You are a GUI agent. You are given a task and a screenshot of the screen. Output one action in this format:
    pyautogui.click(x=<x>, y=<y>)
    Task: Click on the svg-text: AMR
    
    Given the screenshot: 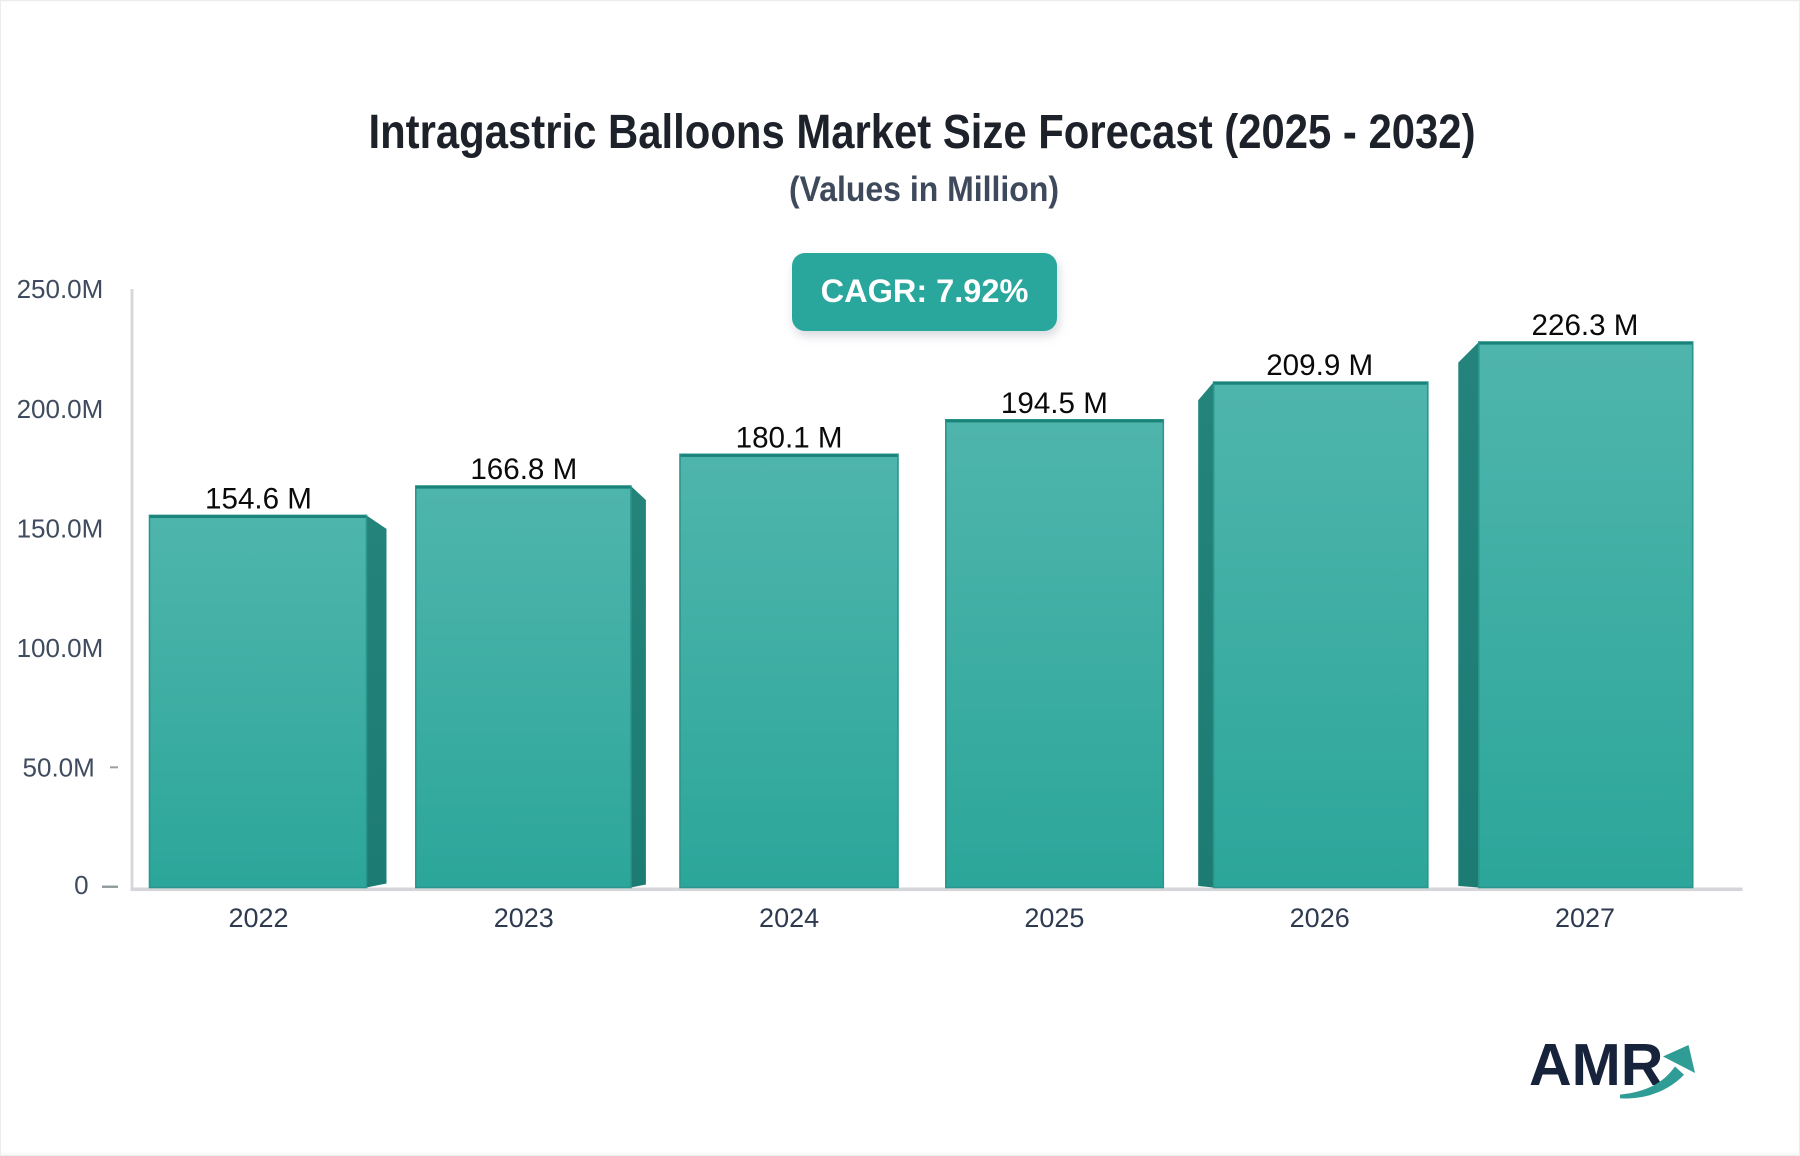 What is the action you would take?
    pyautogui.click(x=1596, y=1065)
    